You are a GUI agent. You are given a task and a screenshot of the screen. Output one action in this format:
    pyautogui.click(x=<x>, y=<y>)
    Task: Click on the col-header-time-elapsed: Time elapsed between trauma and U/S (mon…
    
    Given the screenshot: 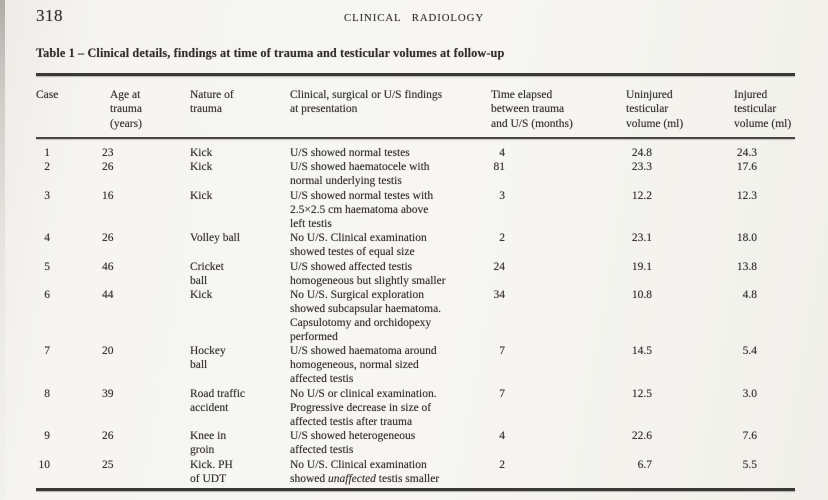 What is the action you would take?
    pyautogui.click(x=532, y=109)
    